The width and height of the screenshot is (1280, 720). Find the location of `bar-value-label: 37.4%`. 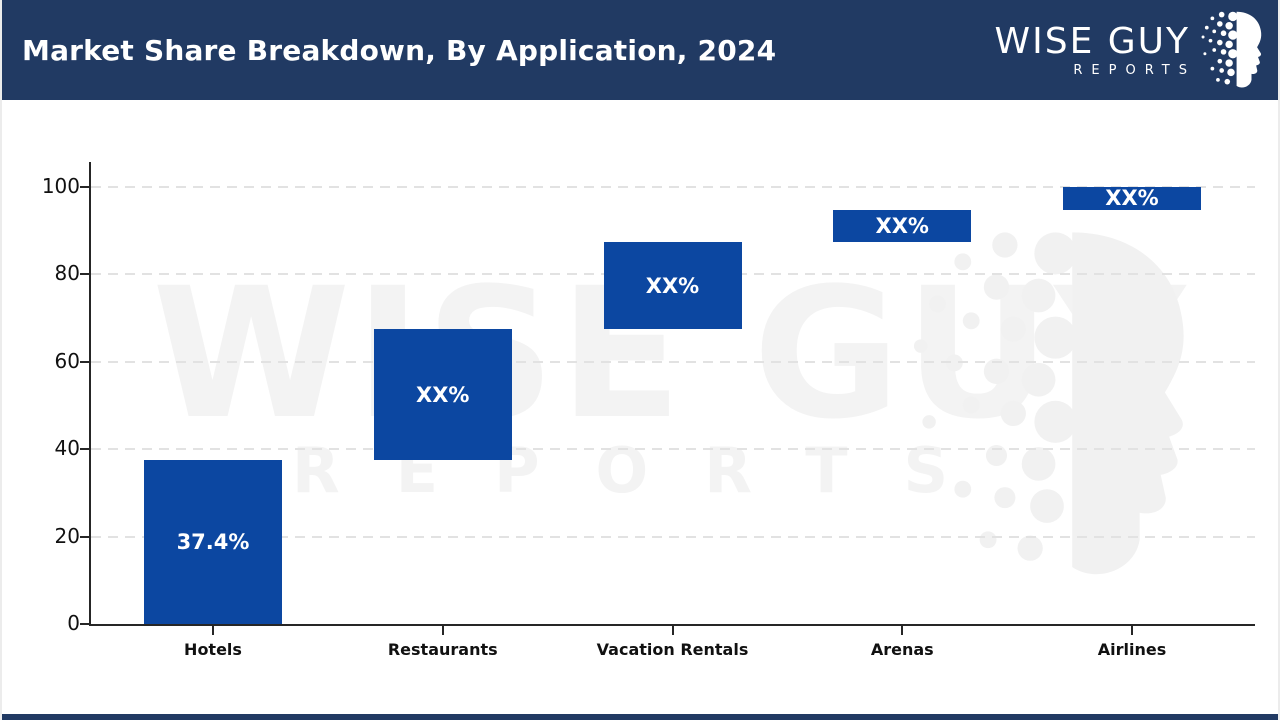

bar-value-label: 37.4% is located at coordinates (213, 542).